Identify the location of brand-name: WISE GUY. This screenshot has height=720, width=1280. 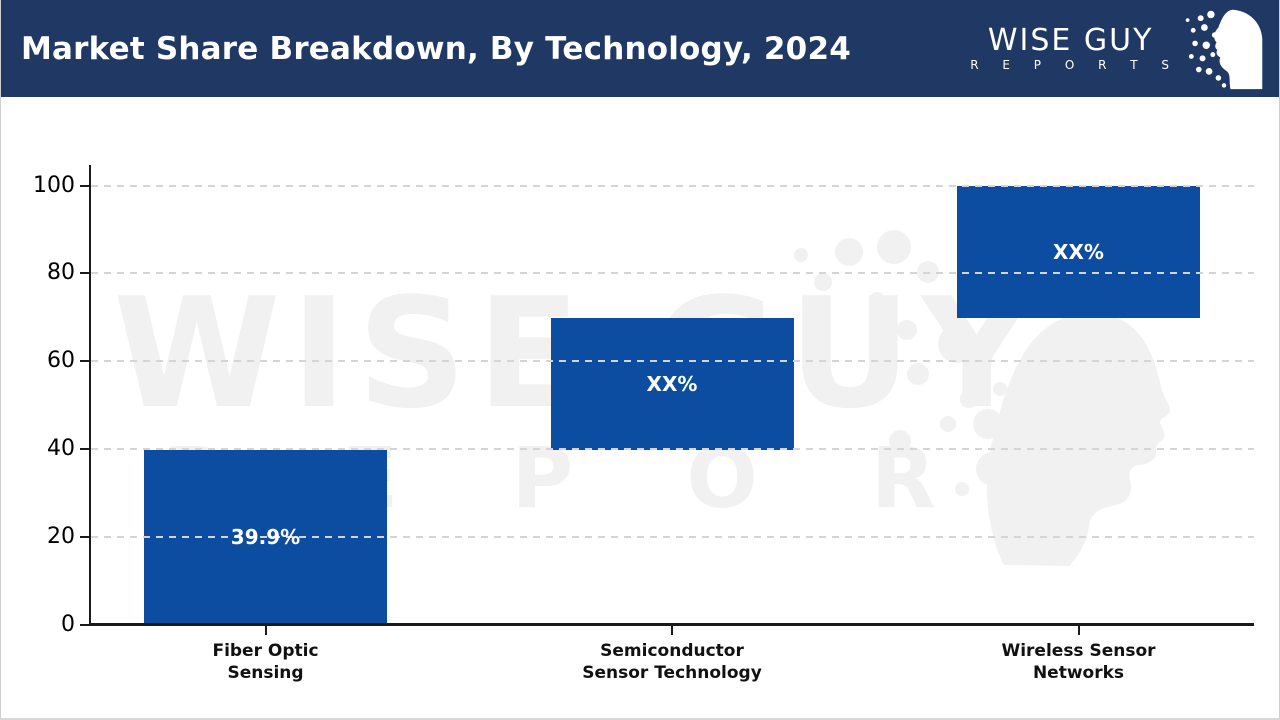
(1070, 40).